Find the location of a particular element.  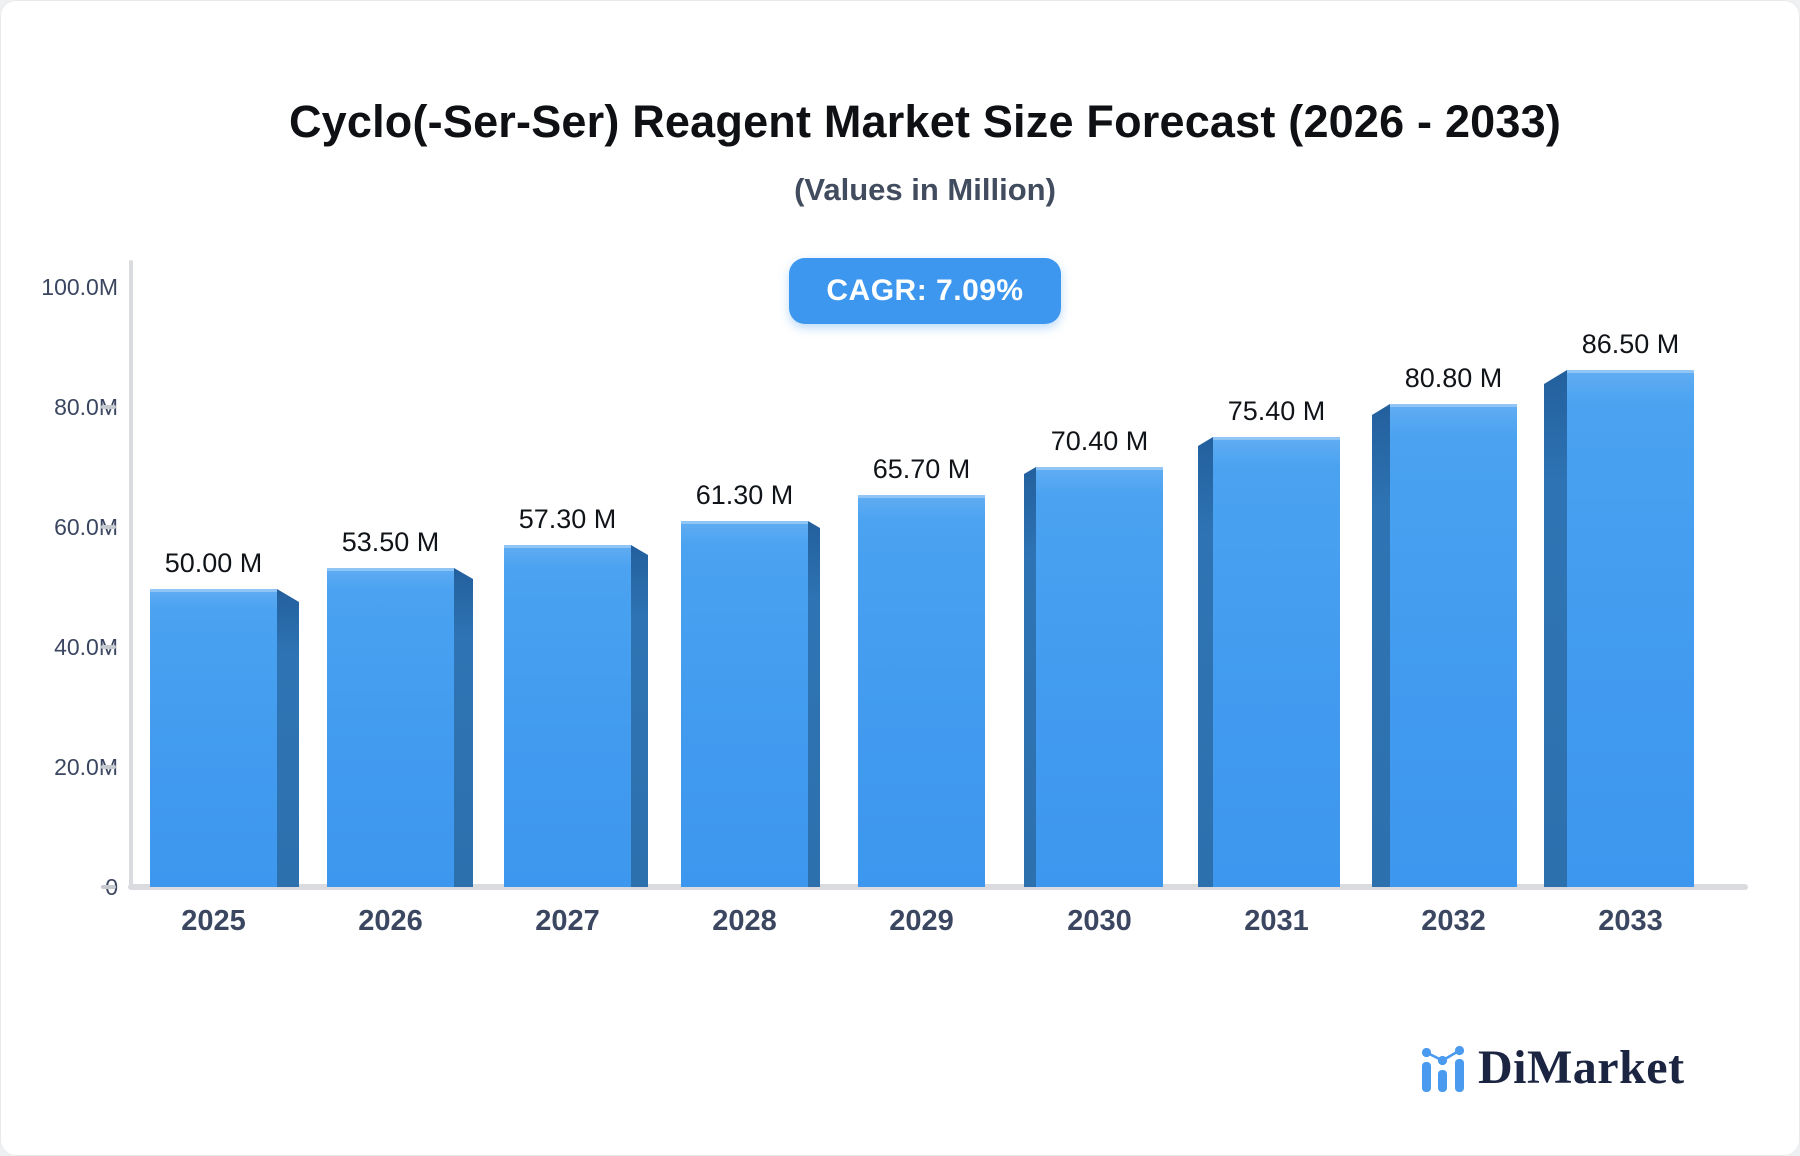

bar-side-2030 is located at coordinates (1030, 677).